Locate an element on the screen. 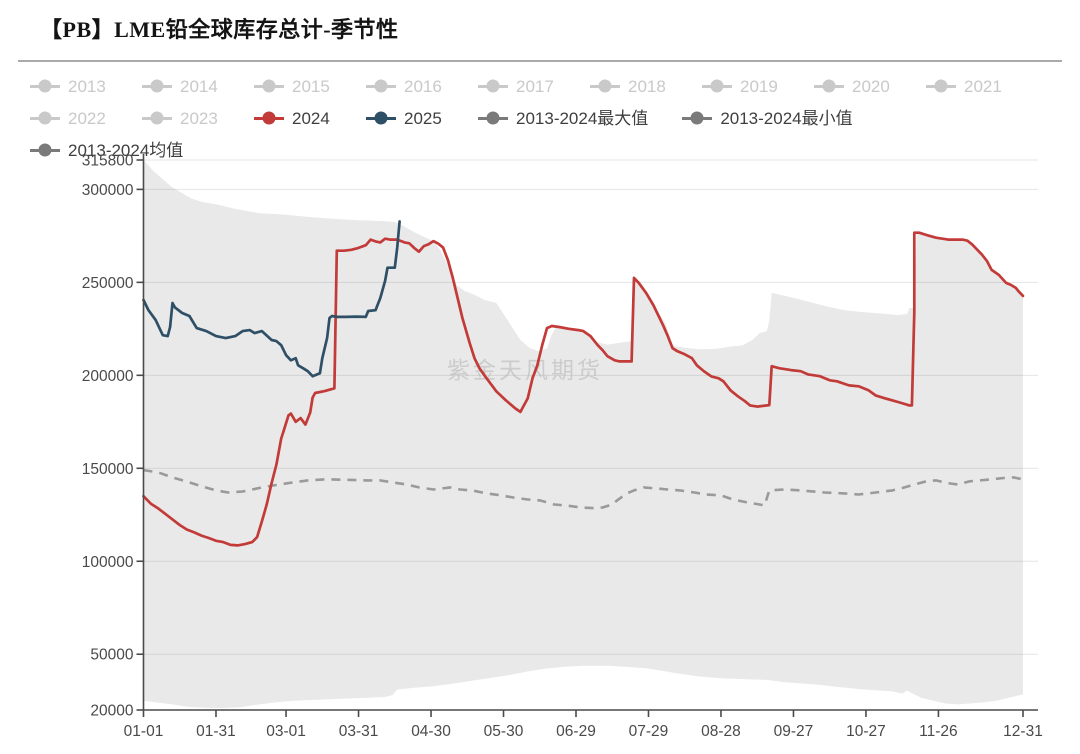 This screenshot has width=1080, height=754. title-divider is located at coordinates (540, 61).